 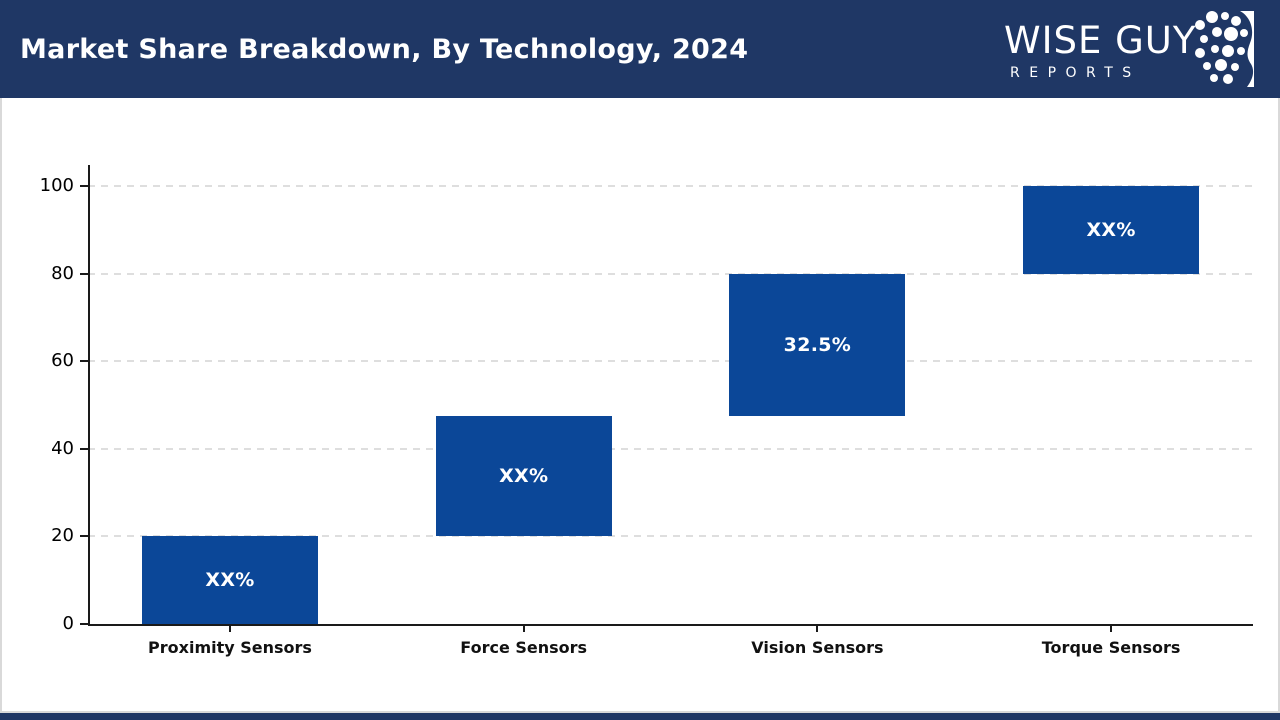 I want to click on bar-force-sensors: XX%, so click(x=523, y=476).